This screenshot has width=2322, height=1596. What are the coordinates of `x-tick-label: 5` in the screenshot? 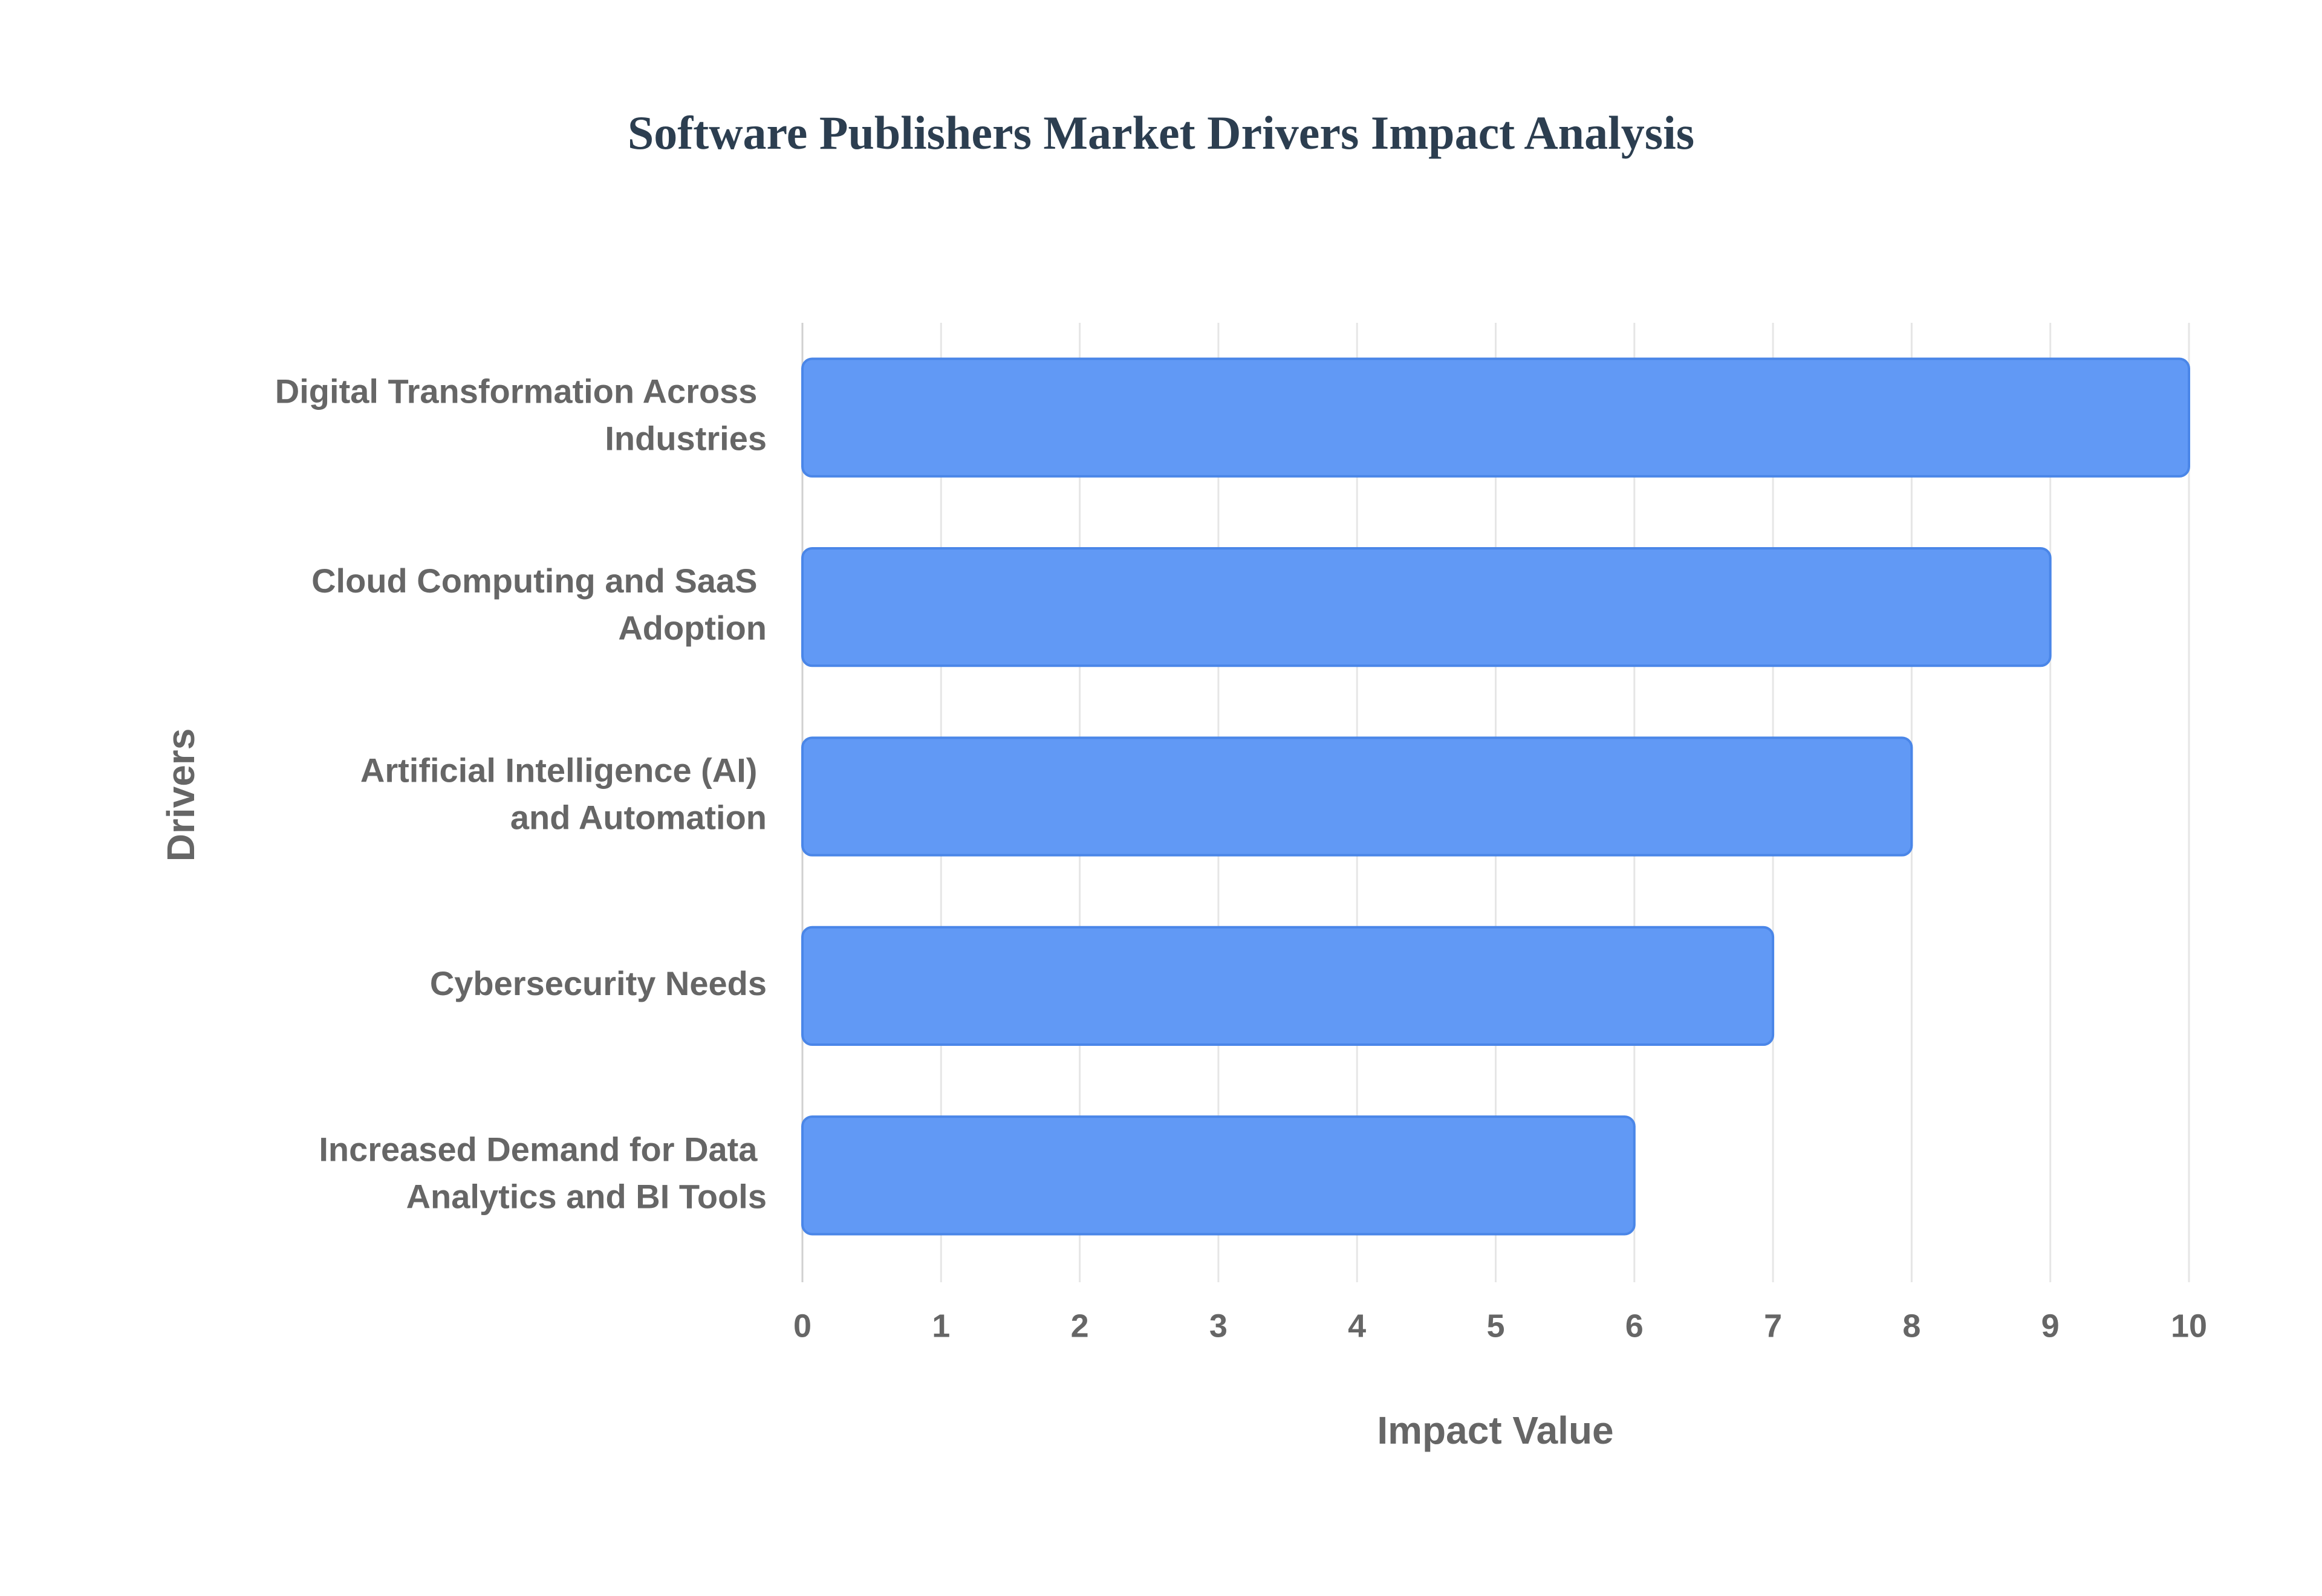 It's located at (1495, 1326).